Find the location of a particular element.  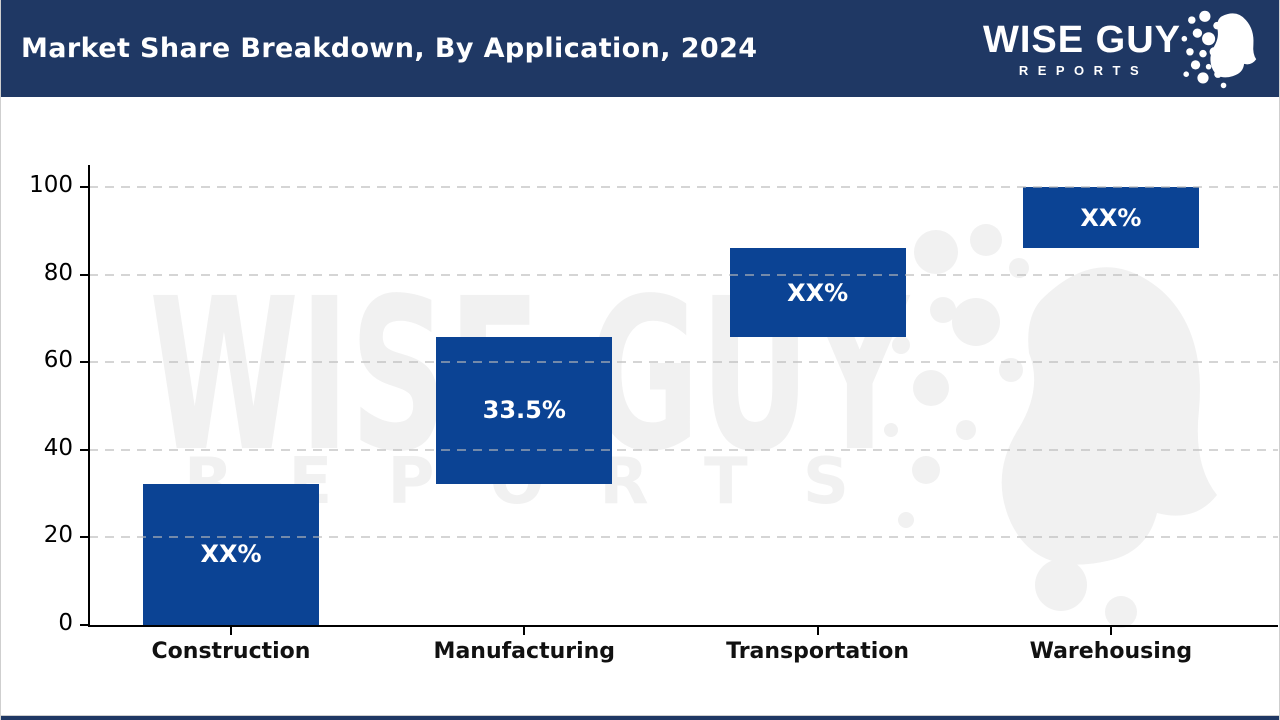

x-tick-manufacturing is located at coordinates (524, 631).